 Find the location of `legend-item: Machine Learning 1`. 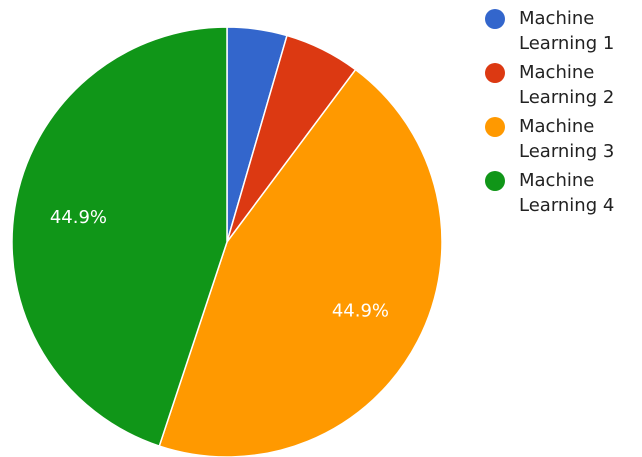

legend-item: Machine Learning 1 is located at coordinates (552, 31).